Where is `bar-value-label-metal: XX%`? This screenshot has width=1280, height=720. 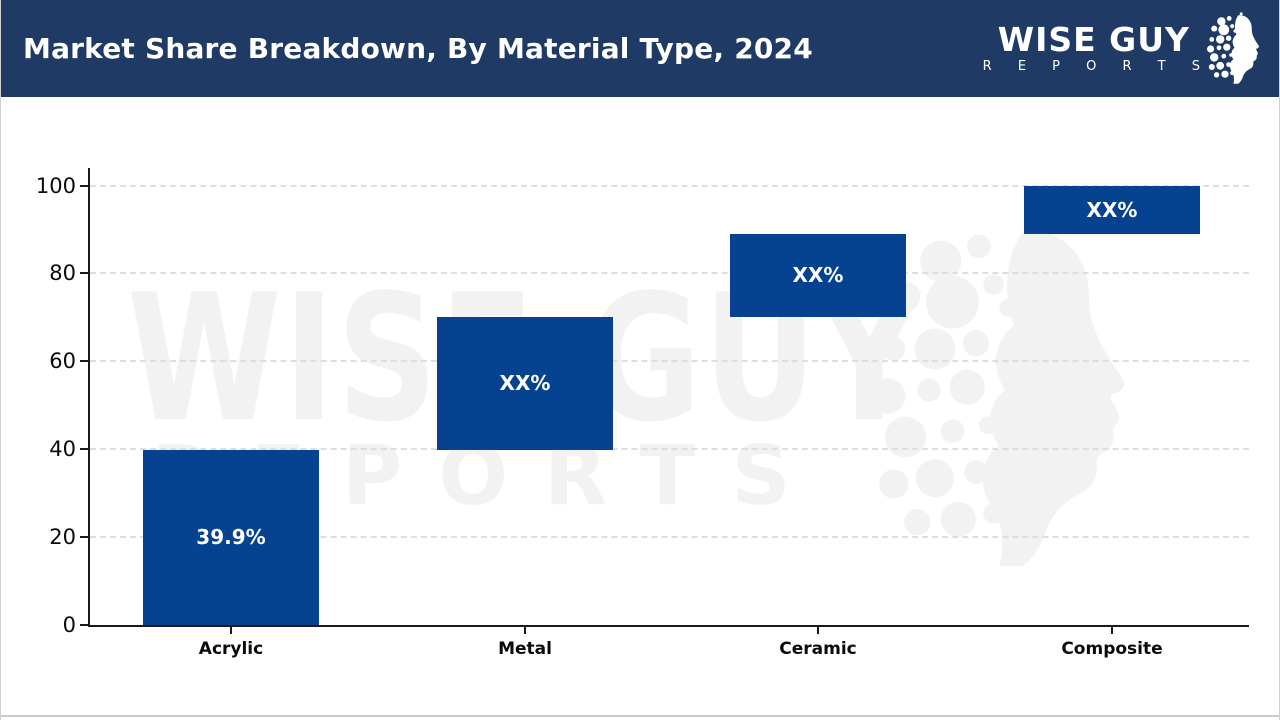
bar-value-label-metal: XX% is located at coordinates (525, 383).